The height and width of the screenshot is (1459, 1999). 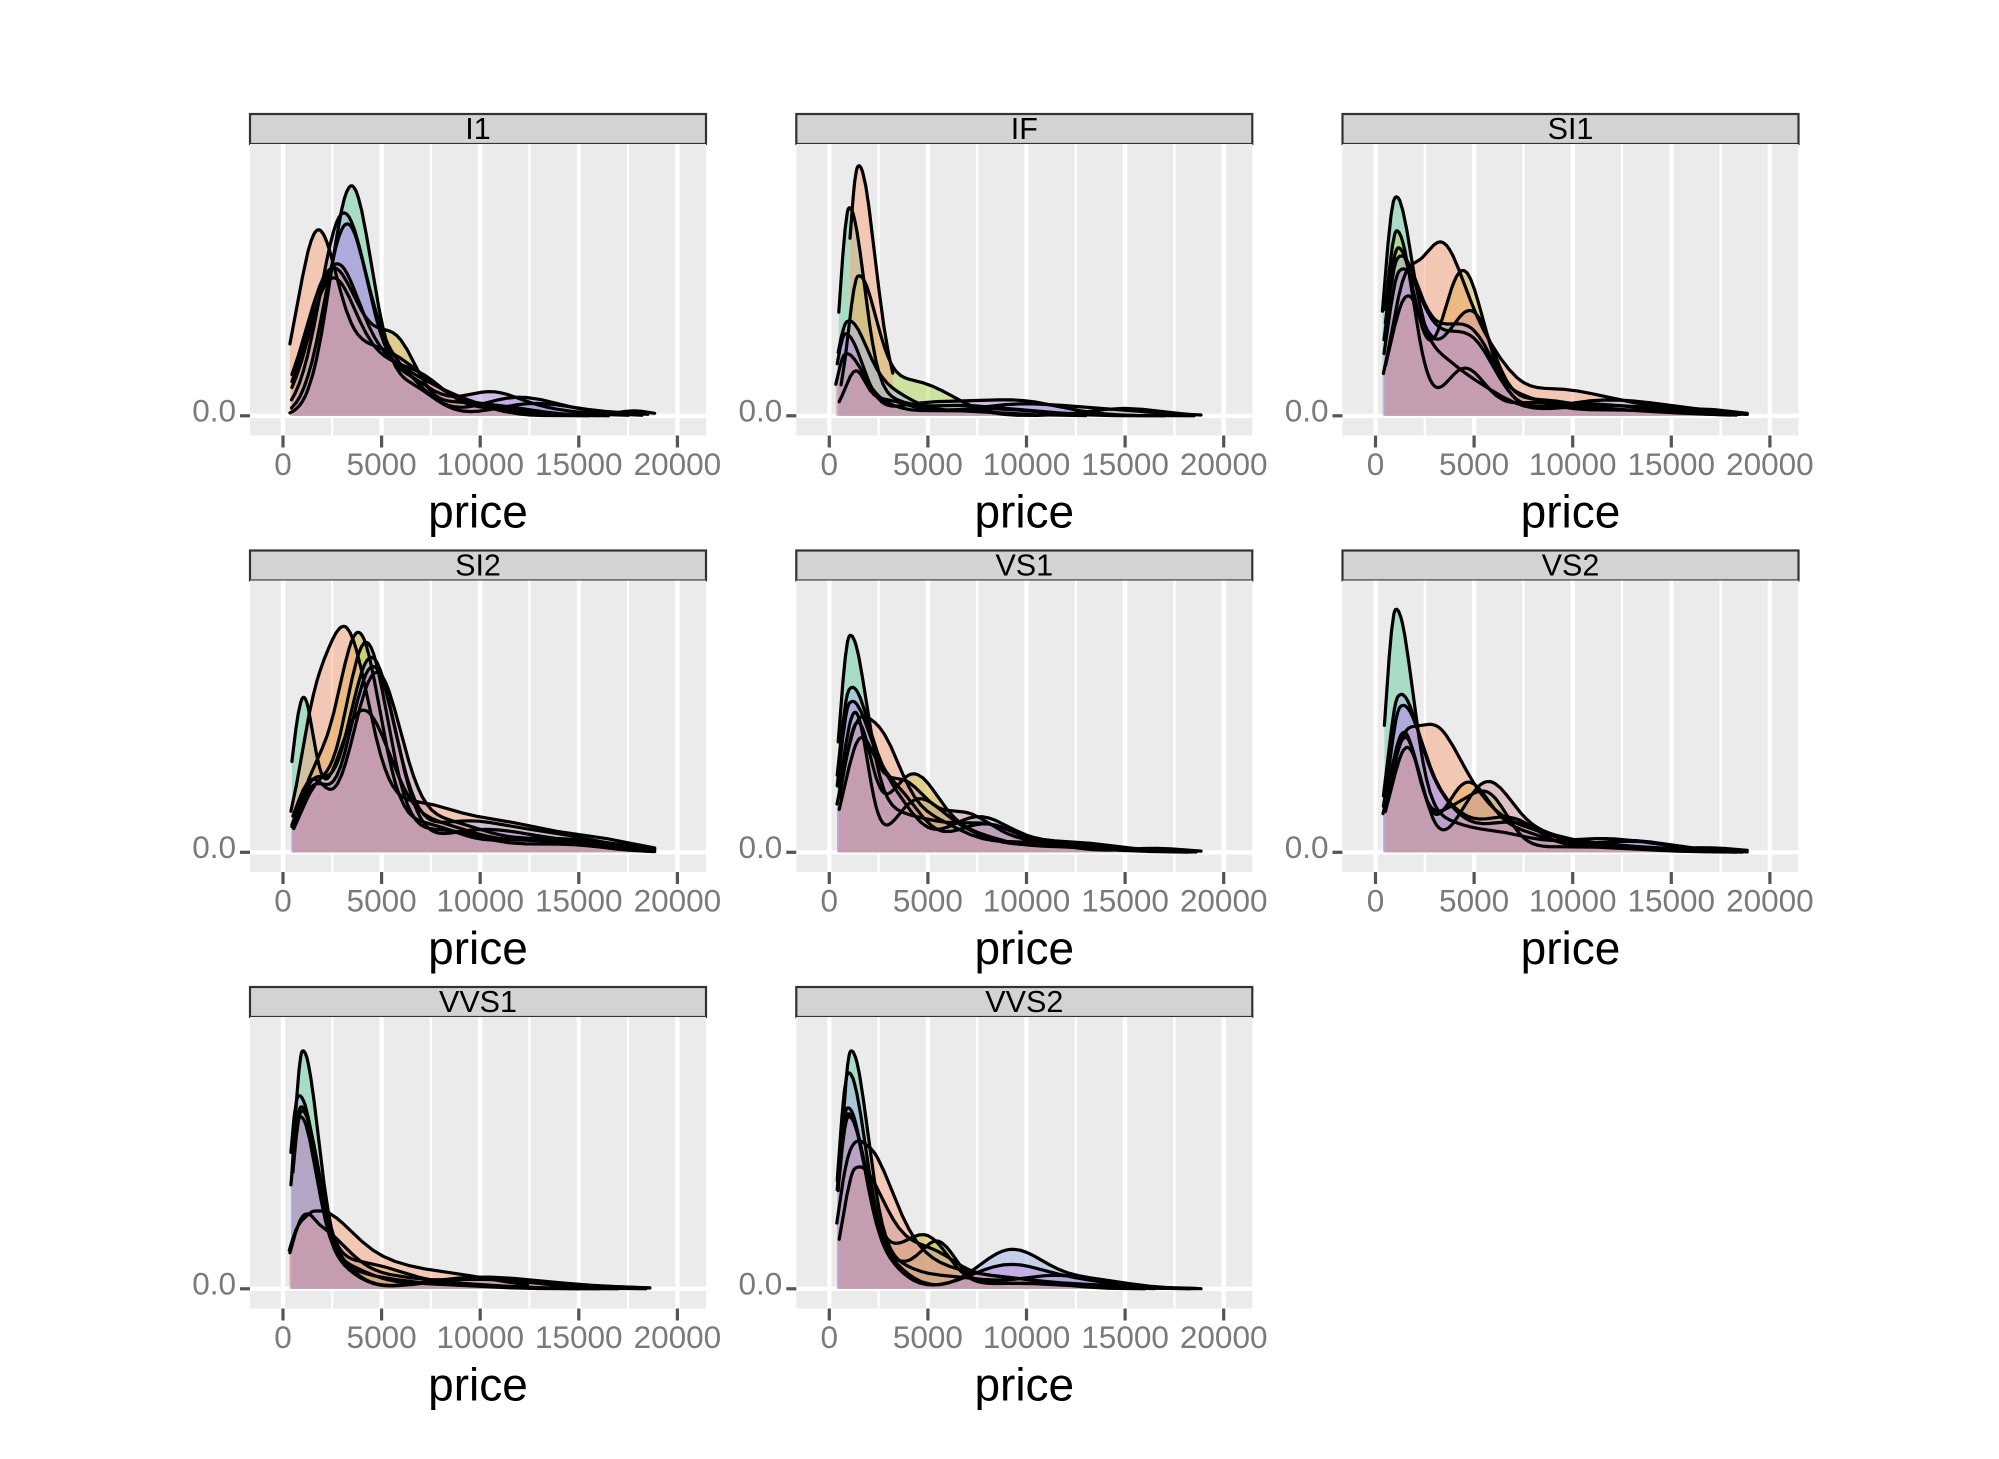 I want to click on svg-text: I1, so click(x=477, y=129).